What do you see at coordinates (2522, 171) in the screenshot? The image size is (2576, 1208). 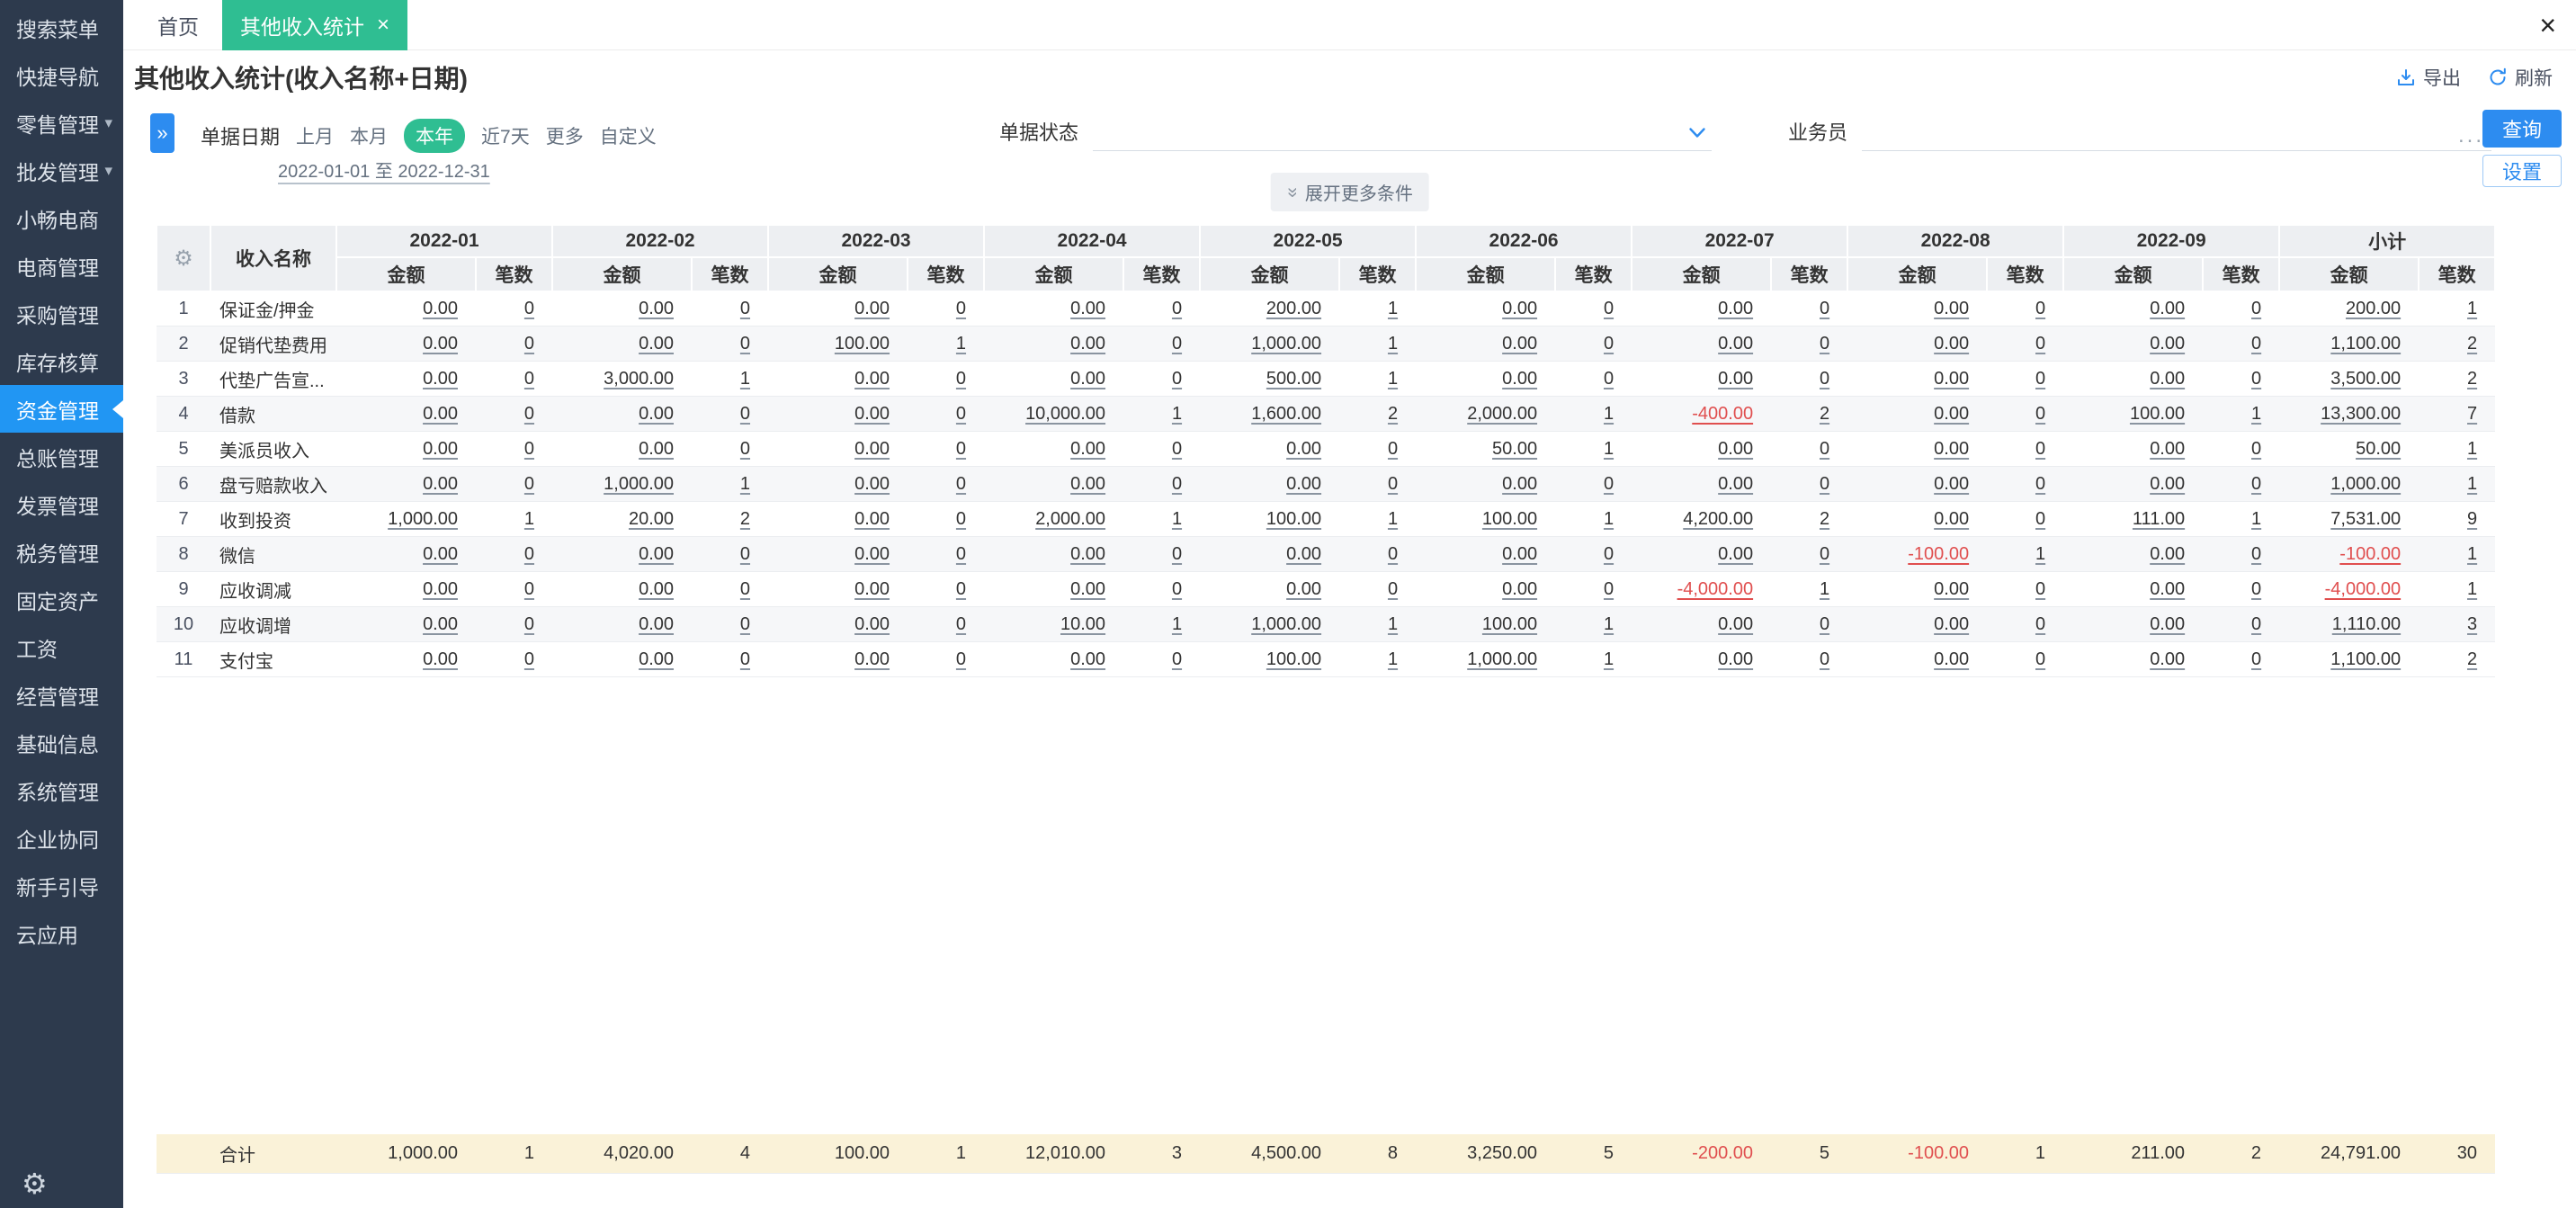 I see `settings-button: 设置` at bounding box center [2522, 171].